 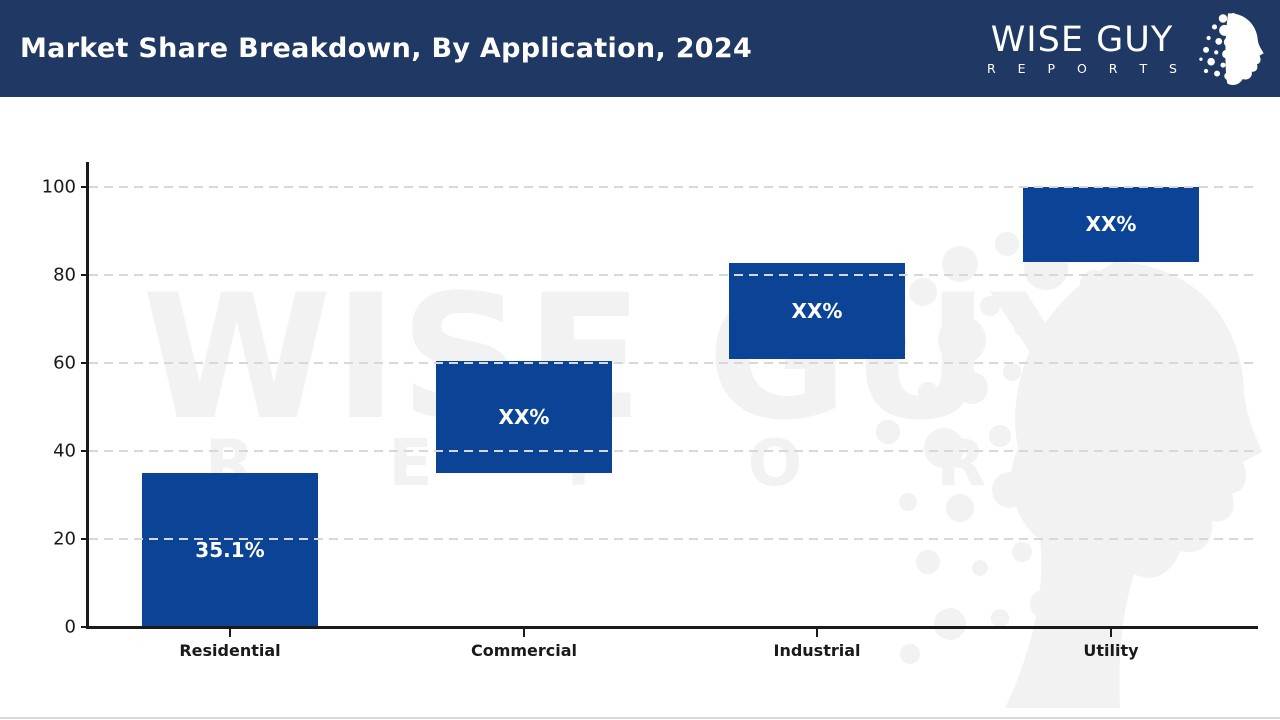 I want to click on bar-commercial, so click(x=524, y=417).